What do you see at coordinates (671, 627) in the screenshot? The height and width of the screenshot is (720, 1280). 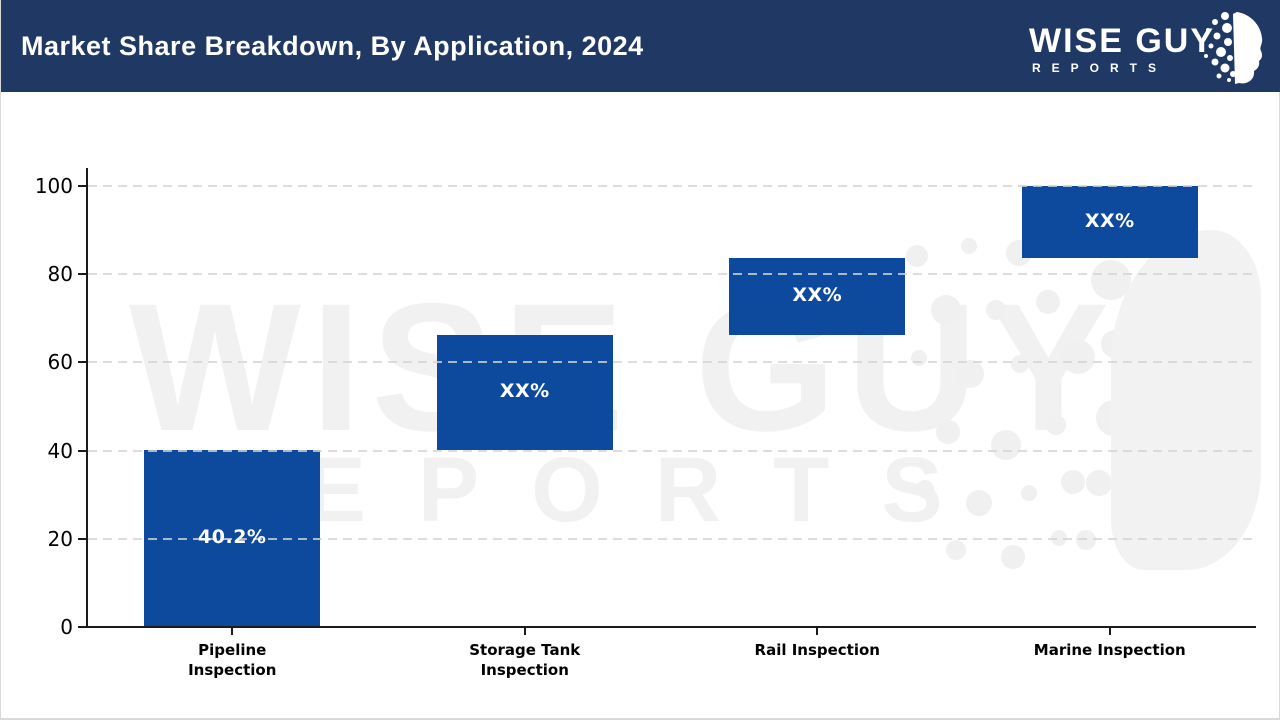 I see `x-axis-line` at bounding box center [671, 627].